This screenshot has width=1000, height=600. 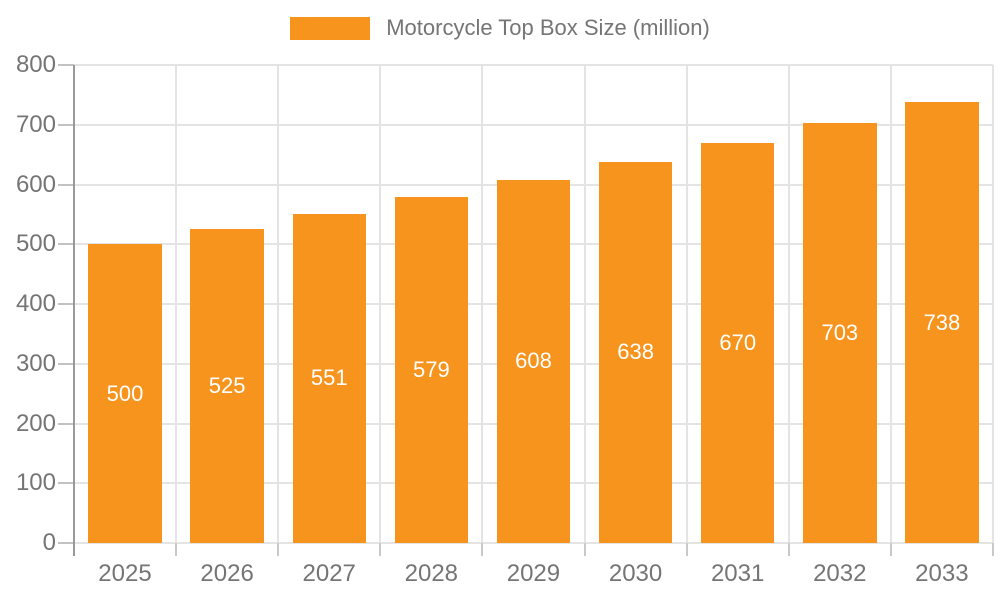 I want to click on bar: 703, so click(x=840, y=332).